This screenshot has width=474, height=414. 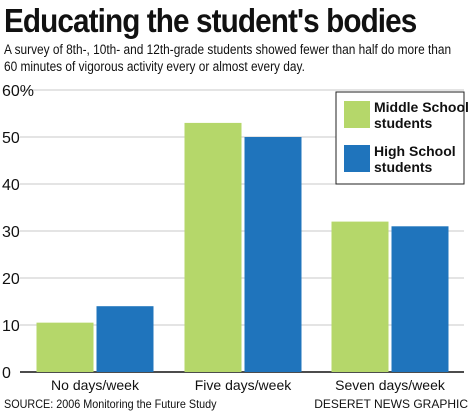 What do you see at coordinates (11, 326) in the screenshot?
I see `y-tick-label: 10` at bounding box center [11, 326].